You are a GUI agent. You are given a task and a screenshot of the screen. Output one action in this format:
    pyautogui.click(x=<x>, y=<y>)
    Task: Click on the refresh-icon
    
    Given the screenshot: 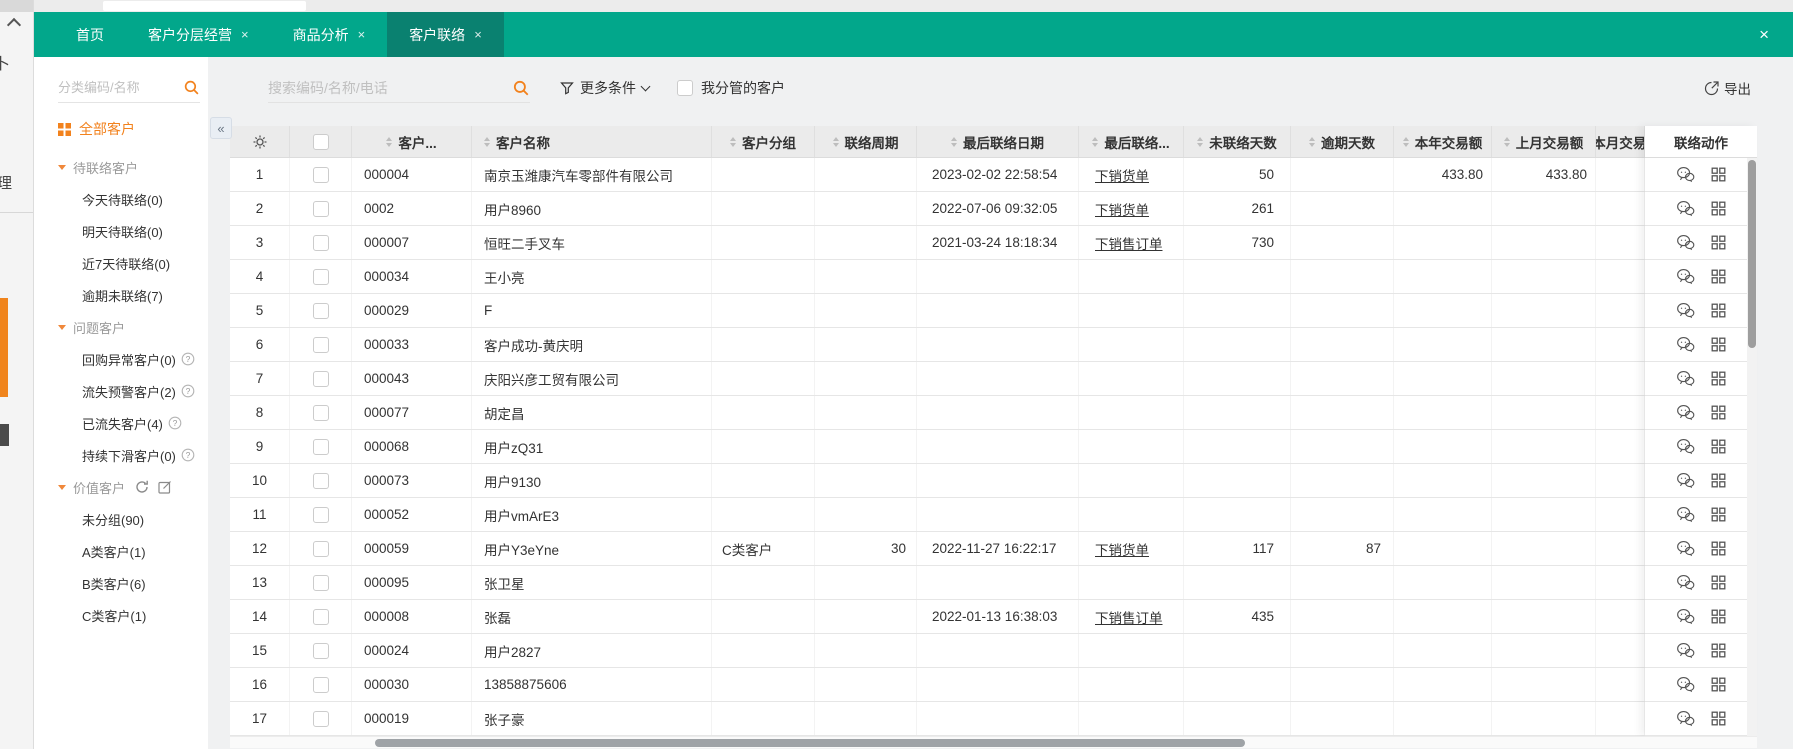 What is the action you would take?
    pyautogui.click(x=142, y=487)
    